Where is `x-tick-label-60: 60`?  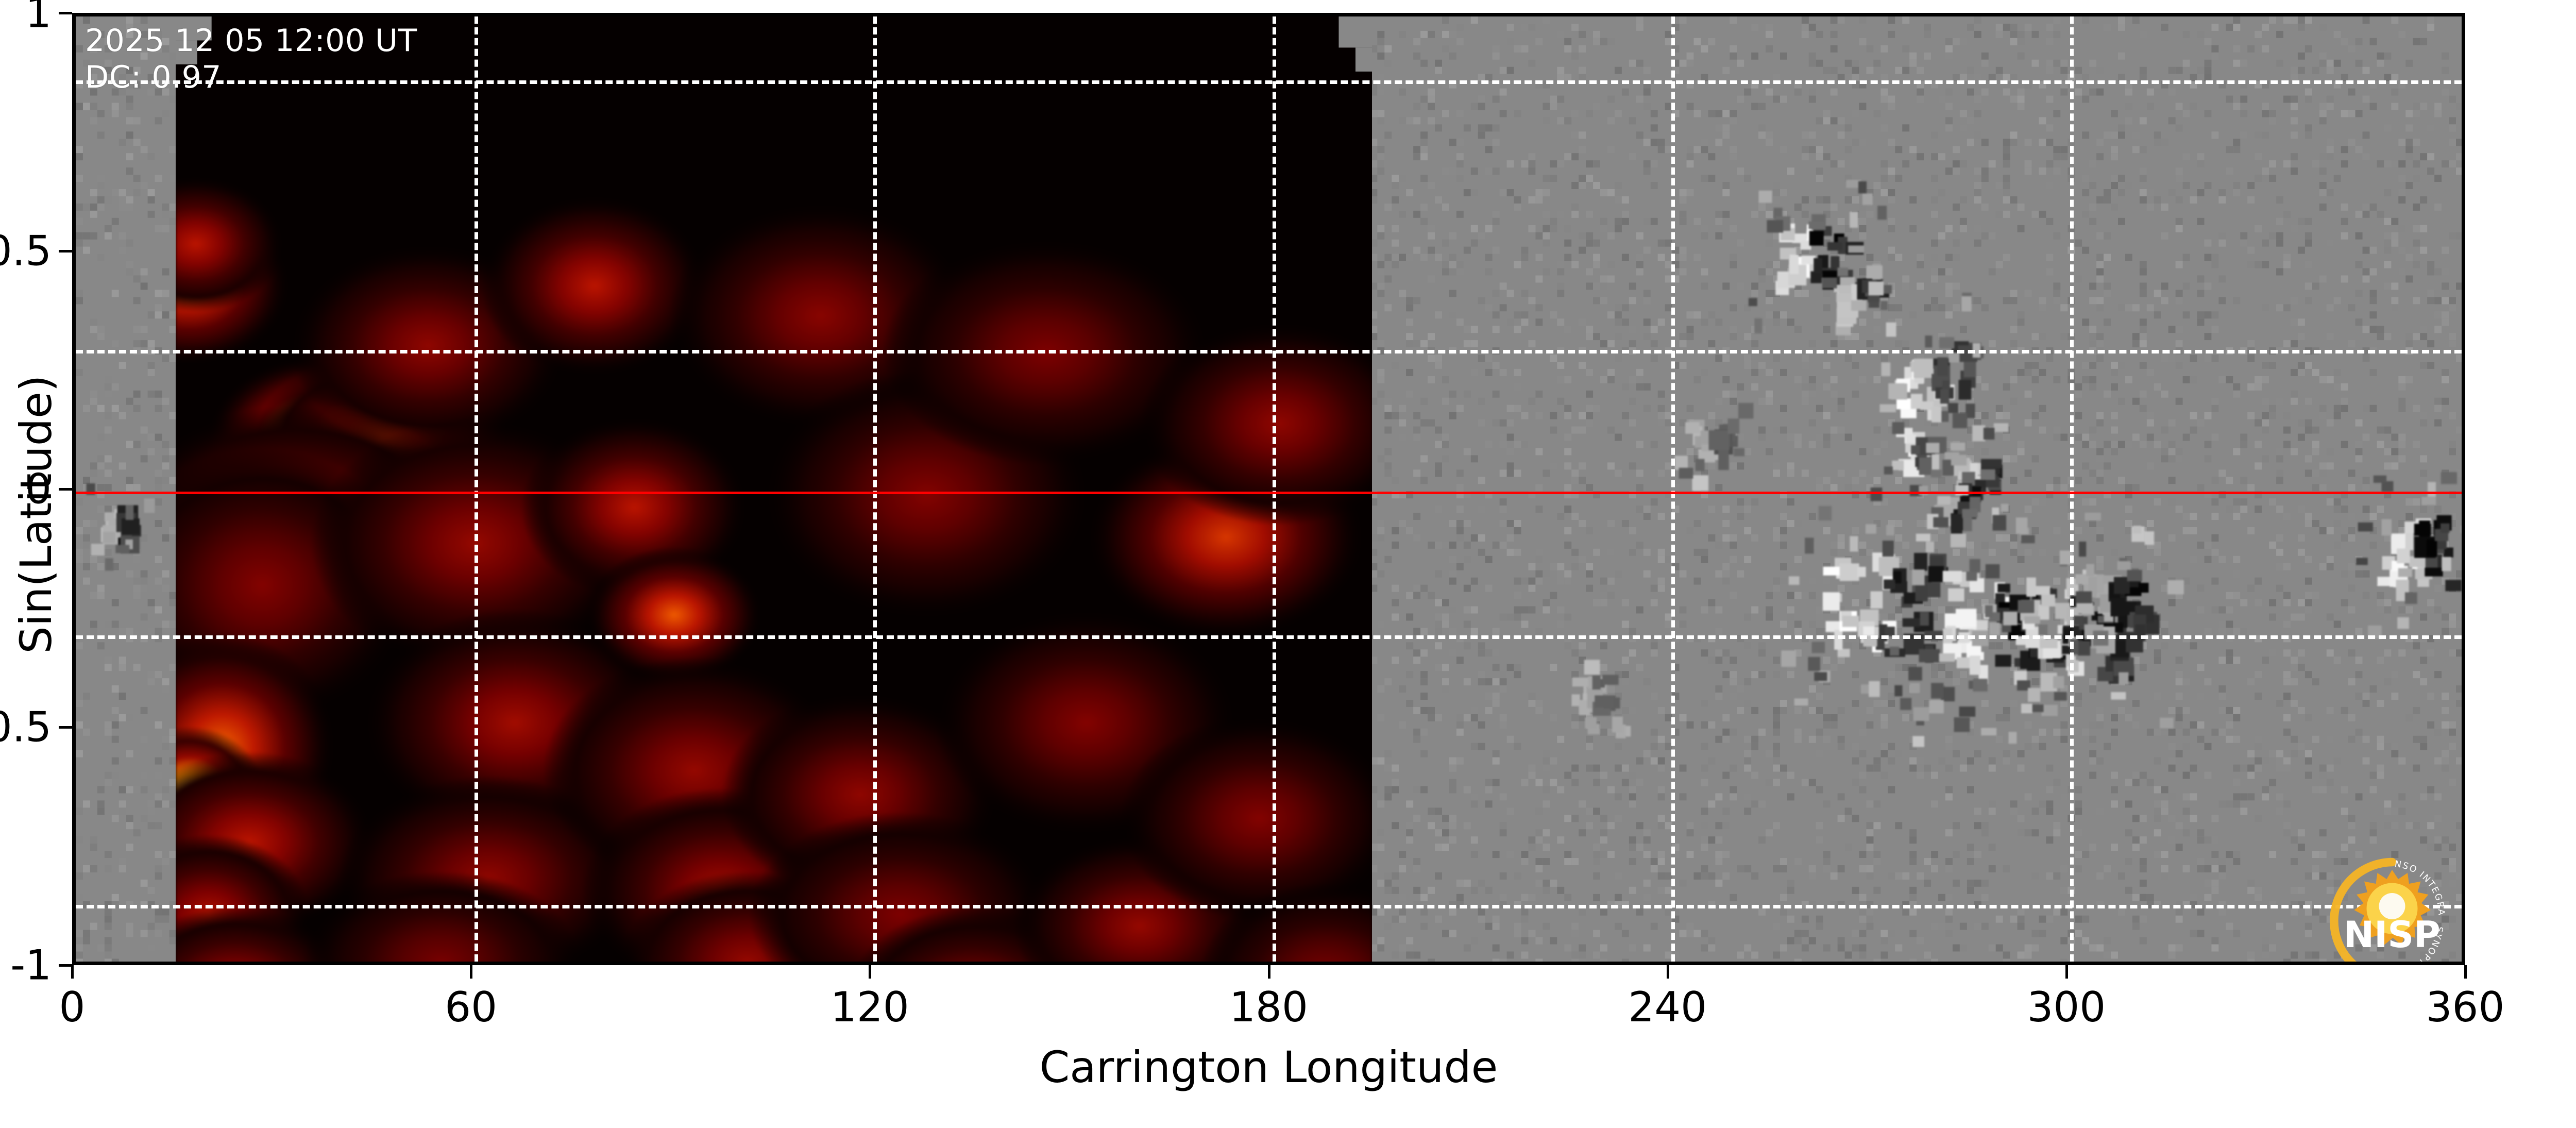 x-tick-label-60: 60 is located at coordinates (471, 1007).